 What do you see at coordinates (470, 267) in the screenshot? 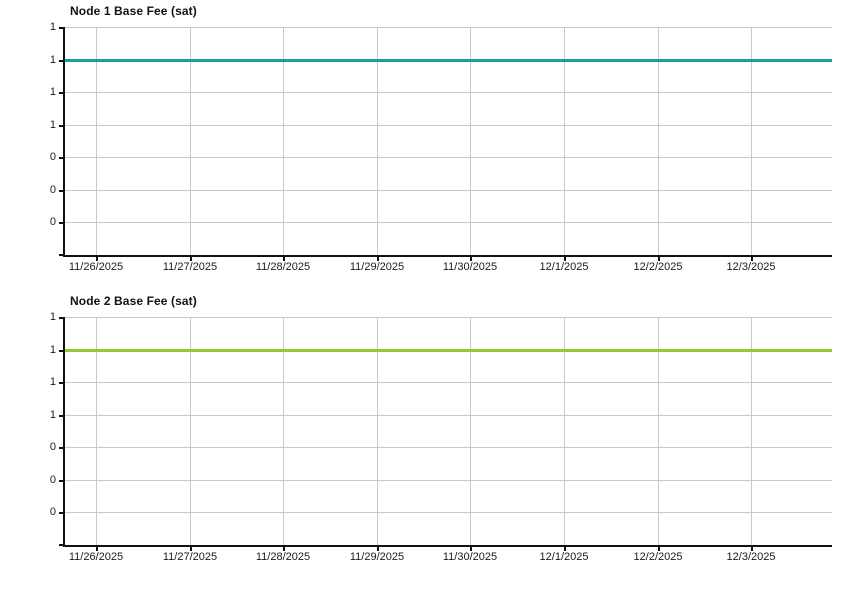
I see `x-axis-label-node-1: 11/30/2025` at bounding box center [470, 267].